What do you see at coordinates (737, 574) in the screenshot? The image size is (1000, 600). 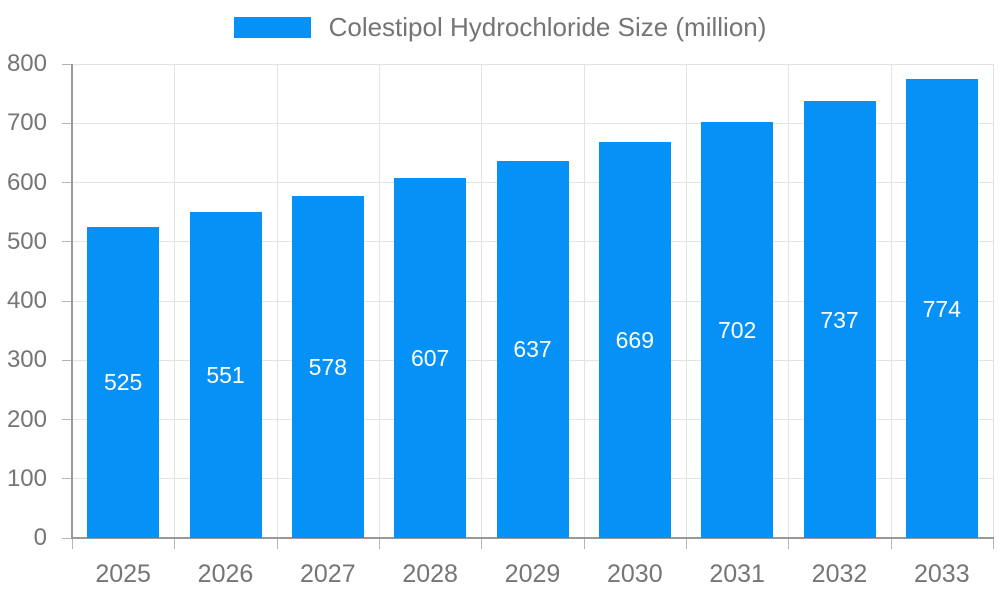 I see `x-axis-label: 2031` at bounding box center [737, 574].